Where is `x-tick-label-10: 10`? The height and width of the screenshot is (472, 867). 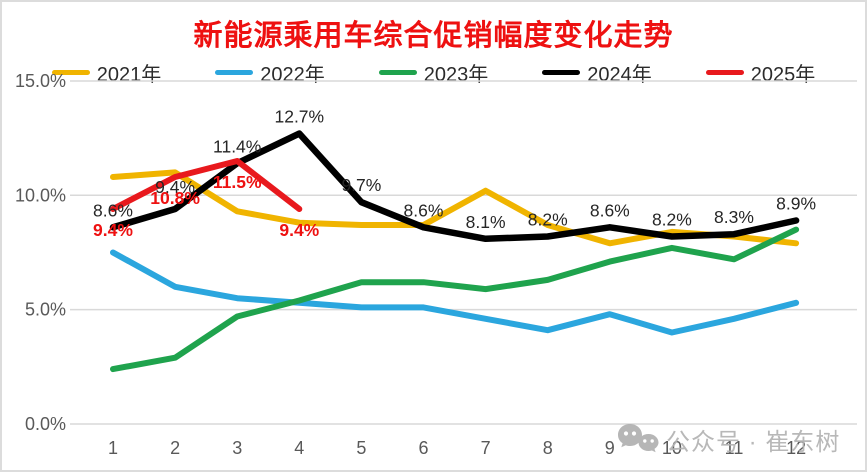
x-tick-label-10: 10 is located at coordinates (672, 448).